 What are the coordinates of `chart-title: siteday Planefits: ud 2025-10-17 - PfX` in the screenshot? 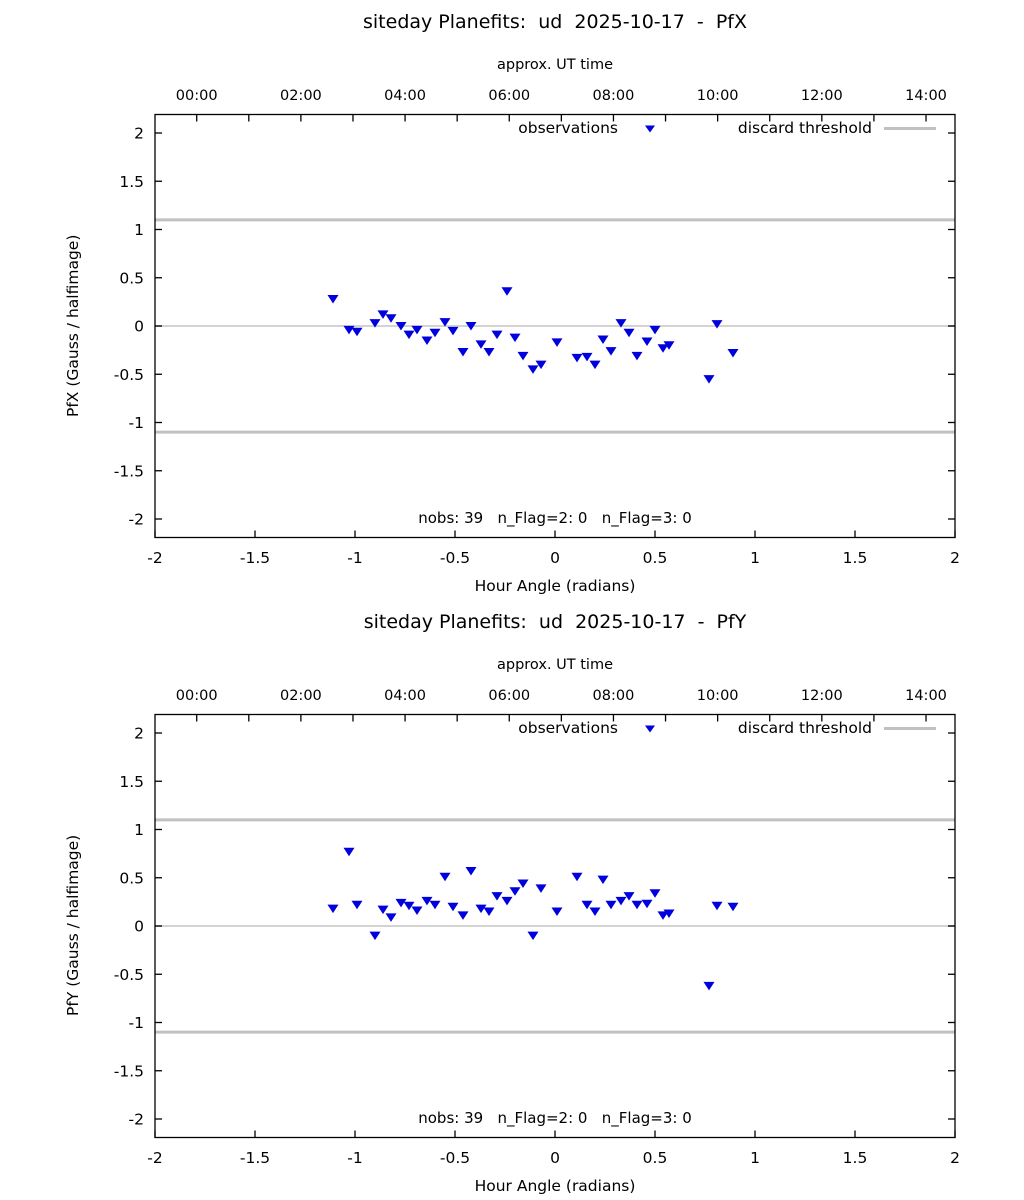 It's located at (555, 22).